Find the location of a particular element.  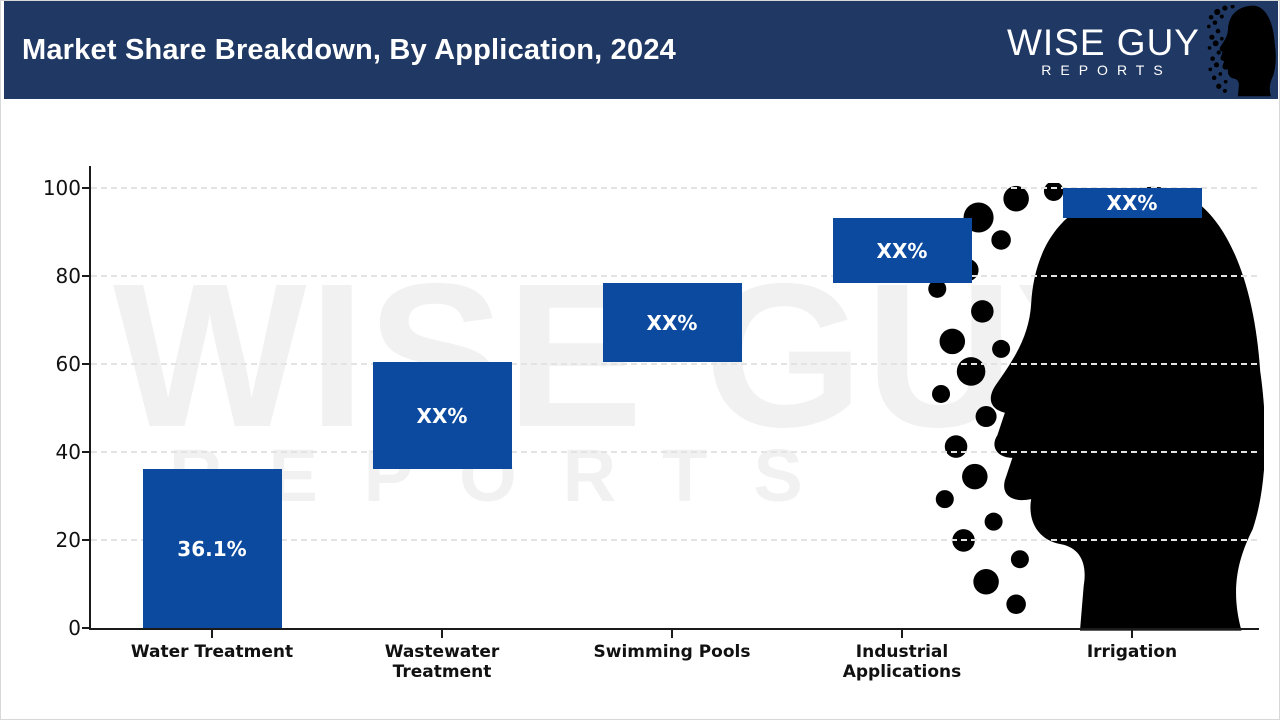

y-tick-label-100: 100 is located at coordinates (61, 188).